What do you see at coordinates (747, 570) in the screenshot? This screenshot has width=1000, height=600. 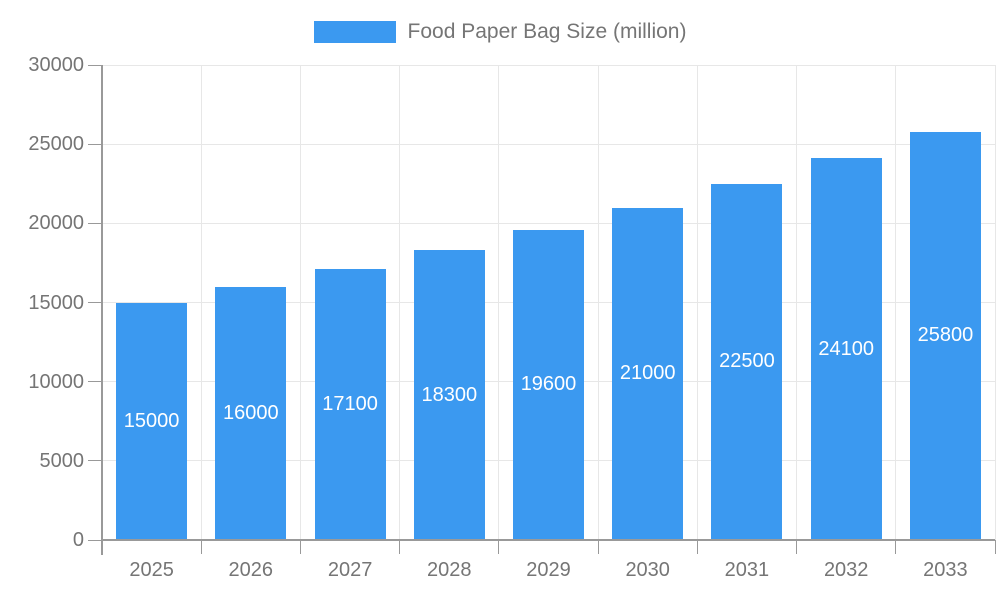 I see `x-axis-label: 2031` at bounding box center [747, 570].